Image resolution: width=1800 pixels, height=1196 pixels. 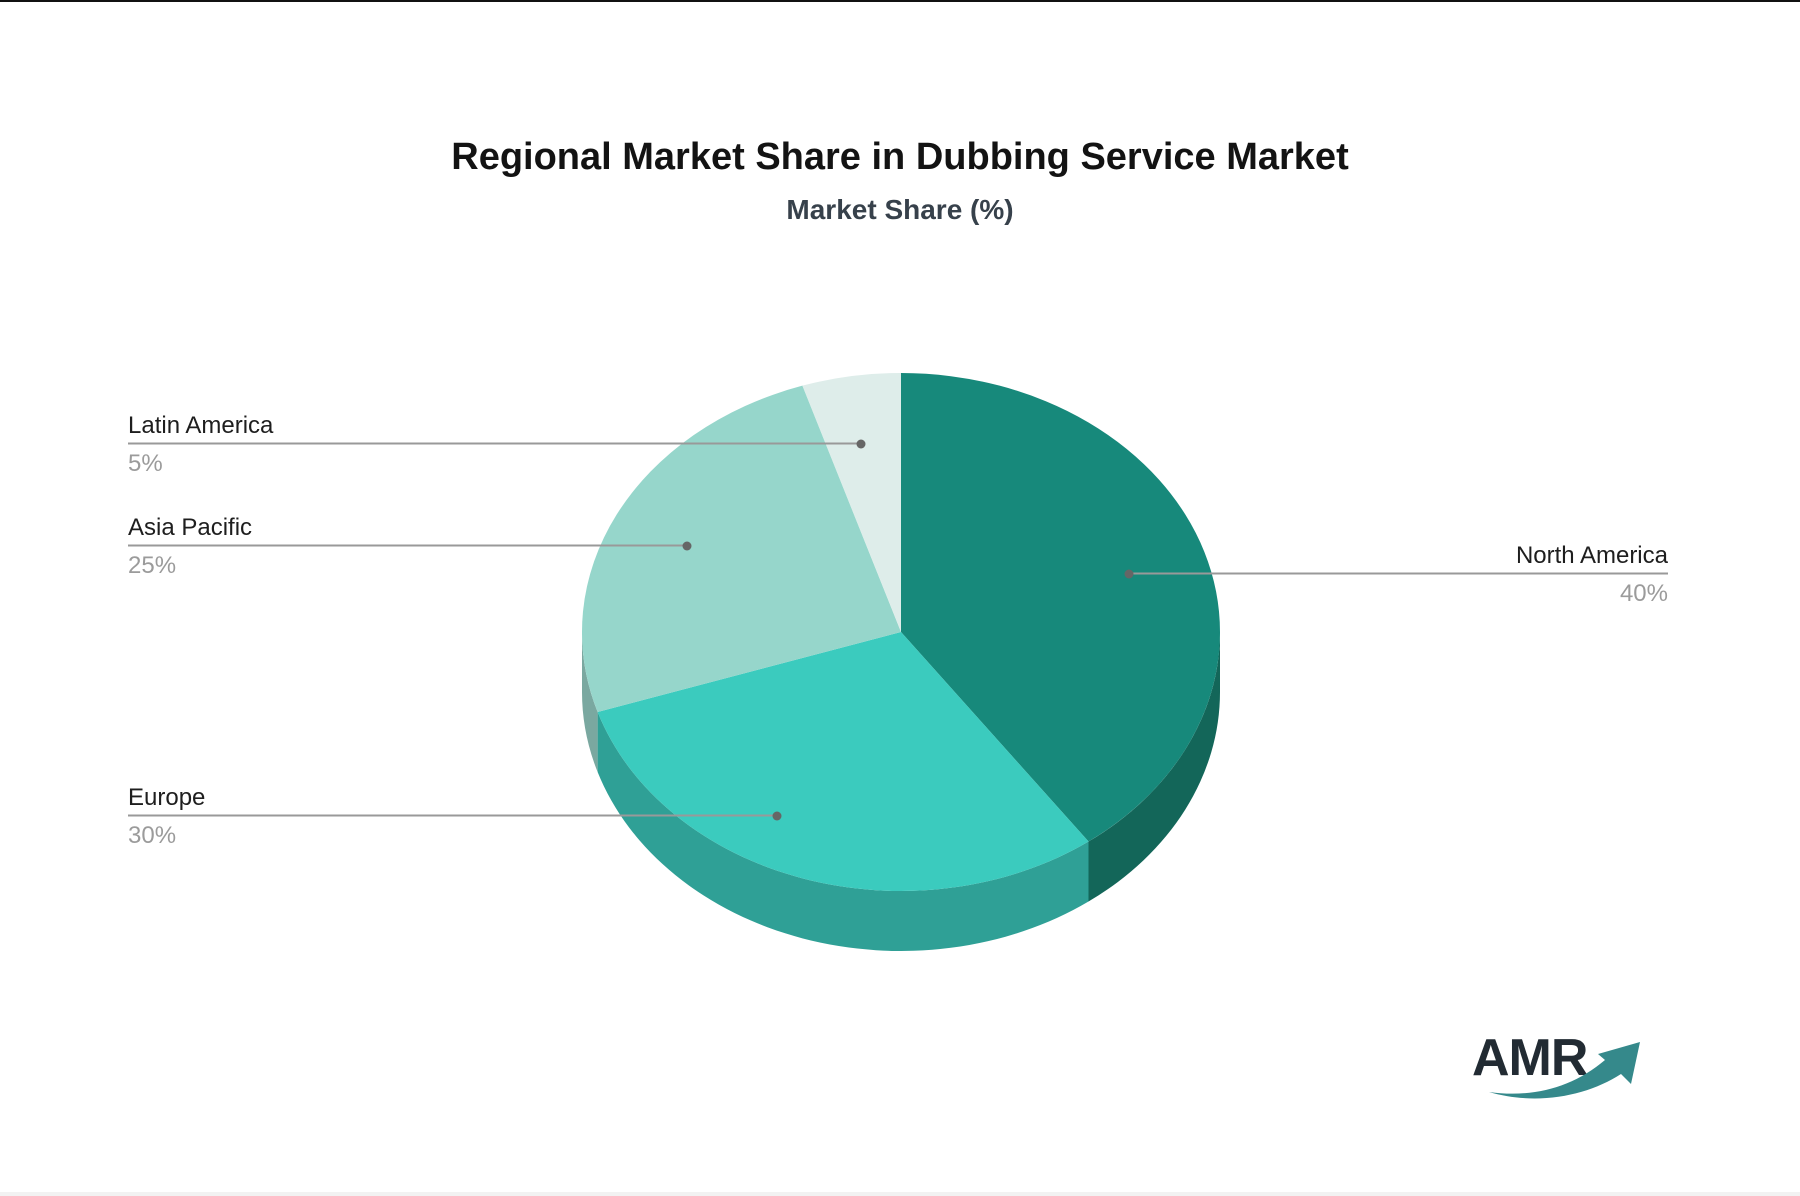 I want to click on slice-label-north-america-percent: 40%, so click(x=1643, y=593).